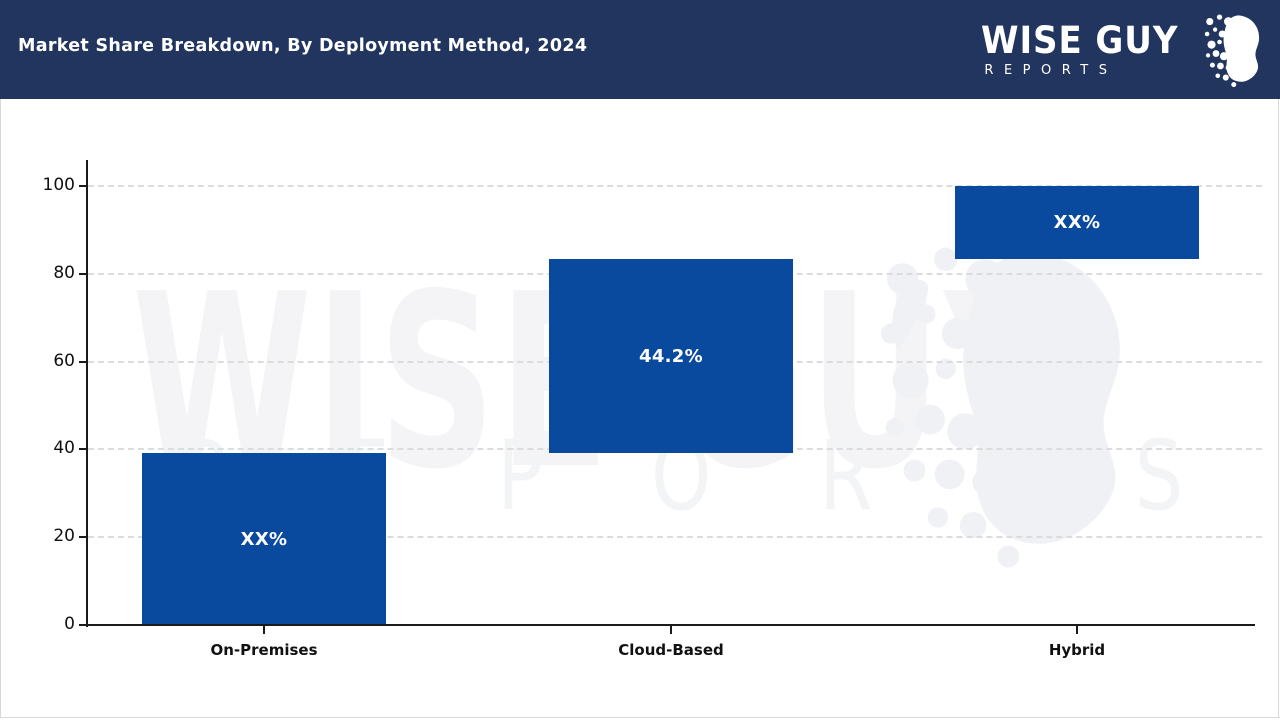  What do you see at coordinates (1278, 408) in the screenshot?
I see `canvas-right-border` at bounding box center [1278, 408].